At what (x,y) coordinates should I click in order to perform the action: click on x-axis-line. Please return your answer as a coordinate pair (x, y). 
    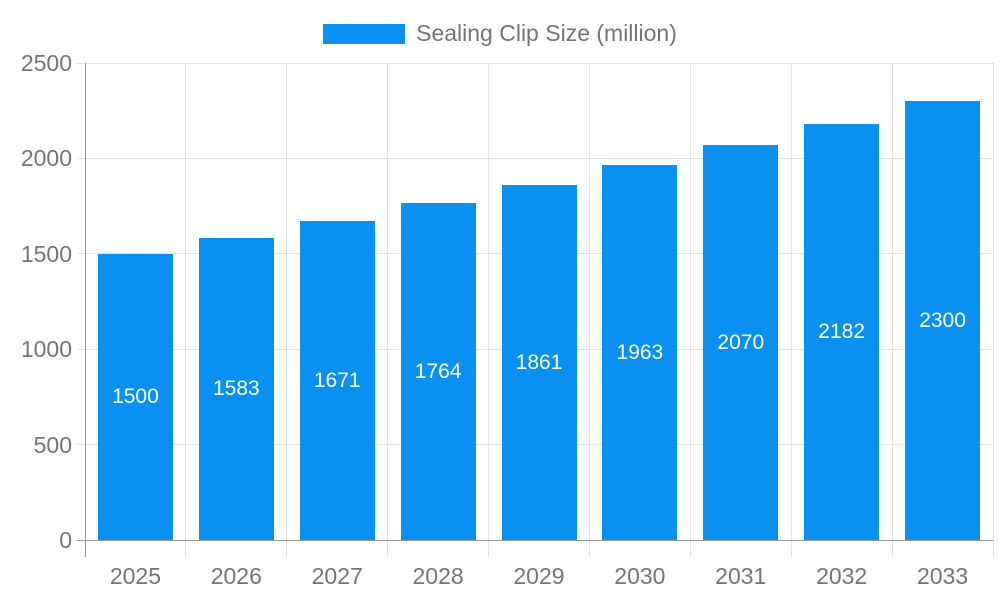
    Looking at the image, I should click on (535, 540).